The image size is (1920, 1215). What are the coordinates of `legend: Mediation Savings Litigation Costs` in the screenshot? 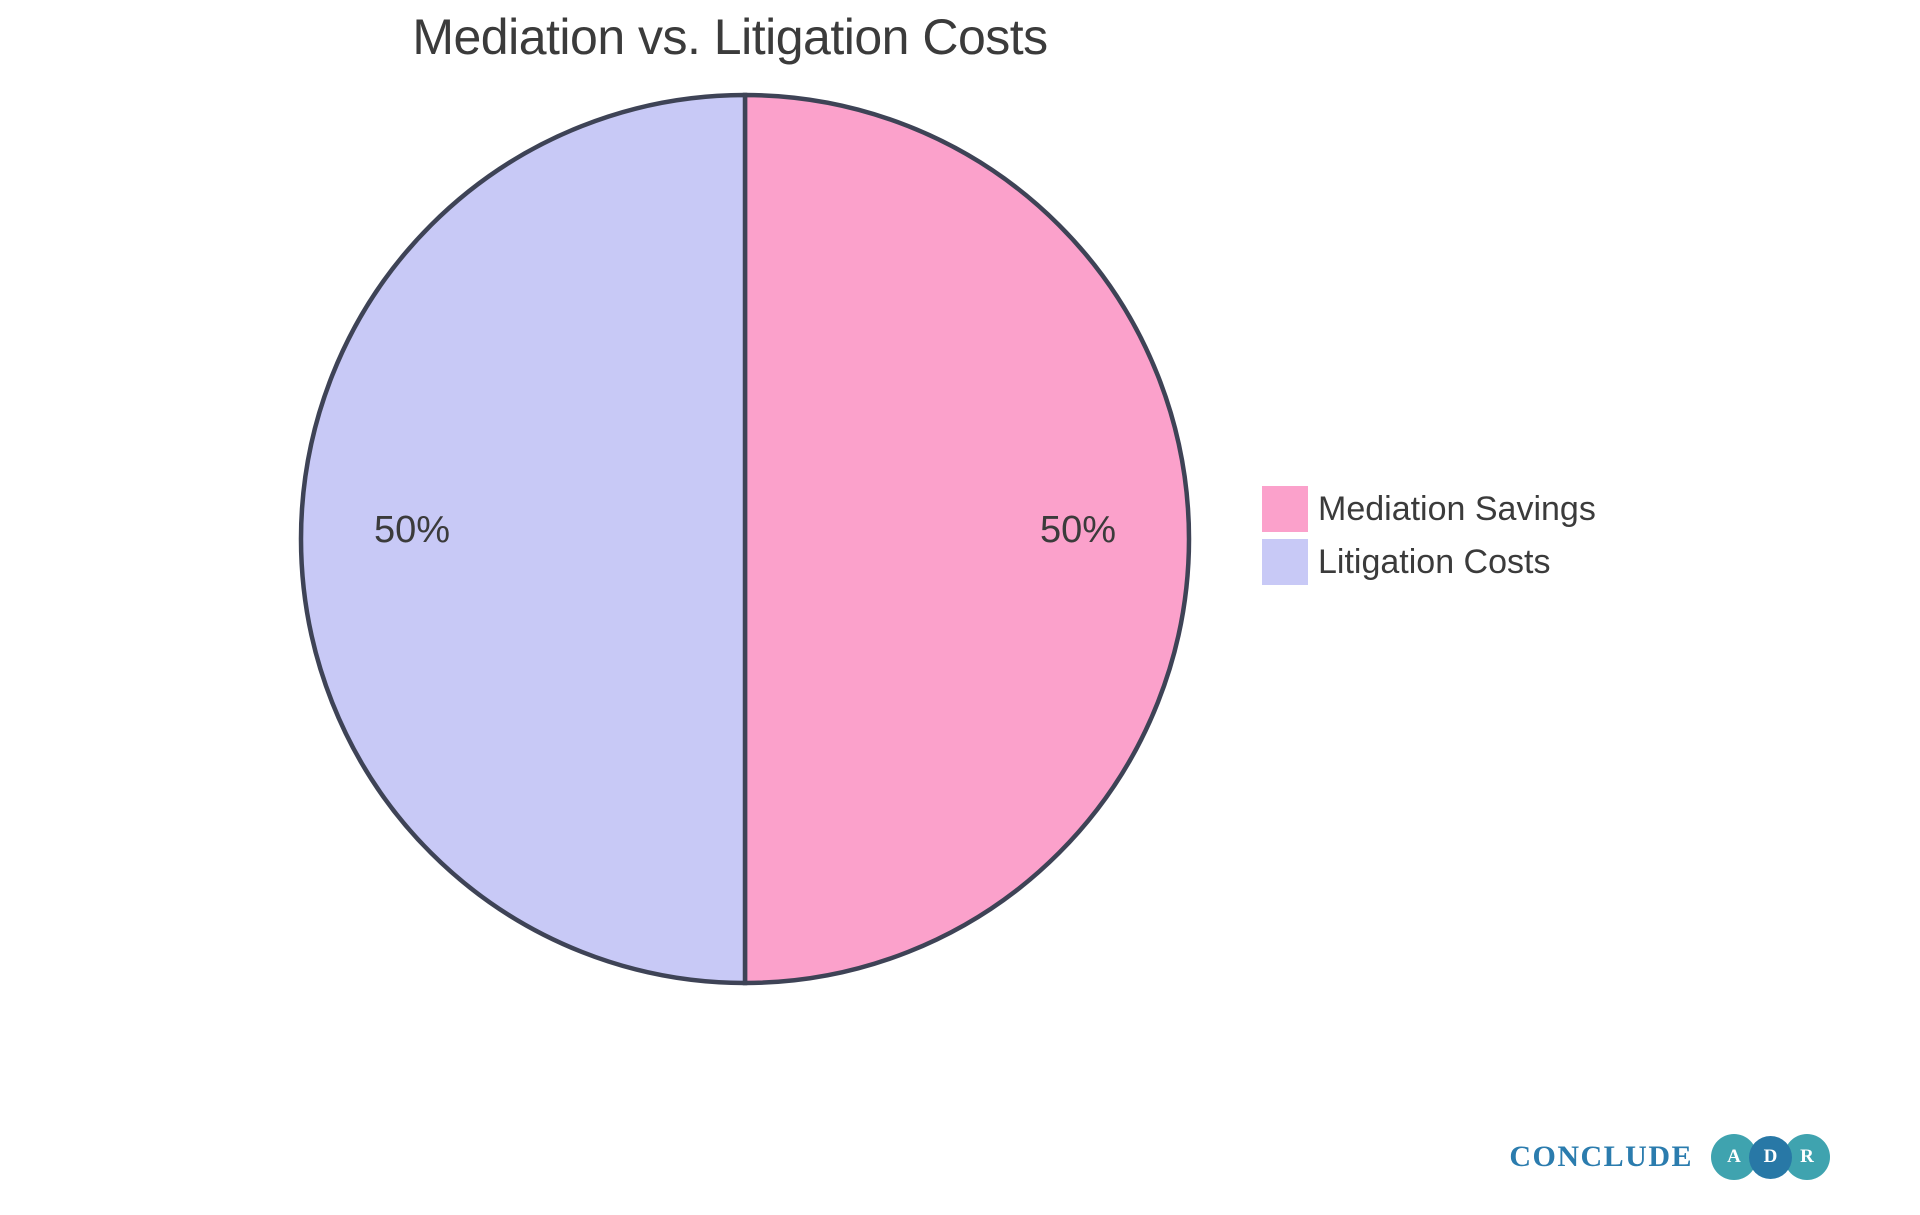 It's located at (1429, 539).